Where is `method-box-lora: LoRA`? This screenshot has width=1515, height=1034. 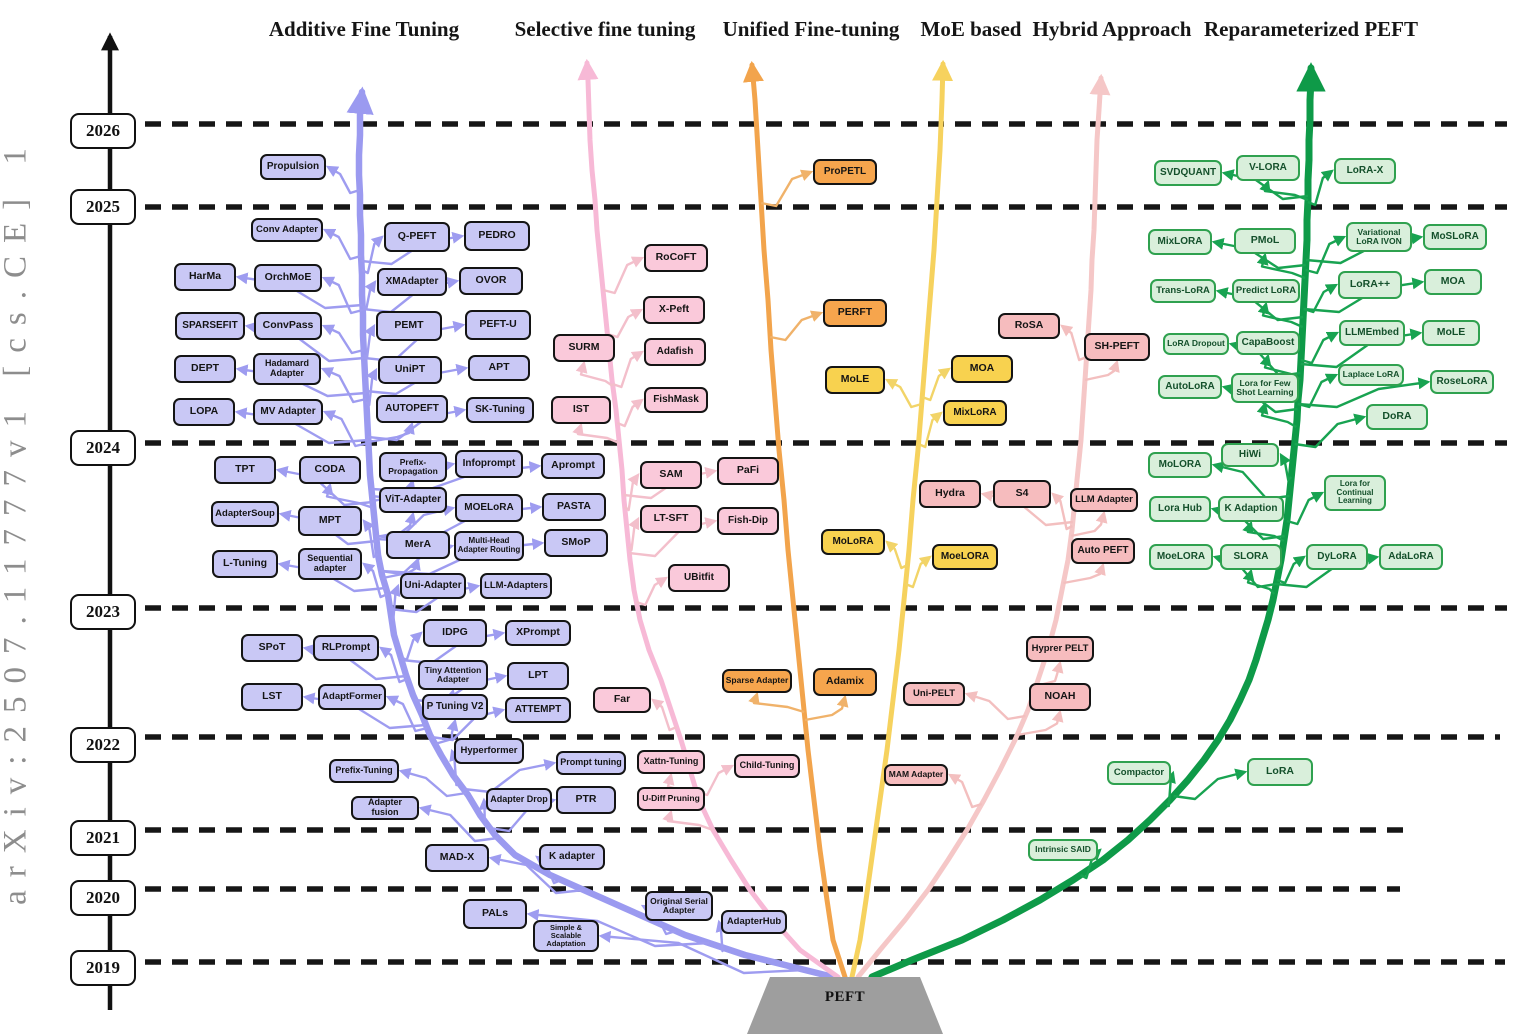 method-box-lora: LoRA is located at coordinates (1280, 772).